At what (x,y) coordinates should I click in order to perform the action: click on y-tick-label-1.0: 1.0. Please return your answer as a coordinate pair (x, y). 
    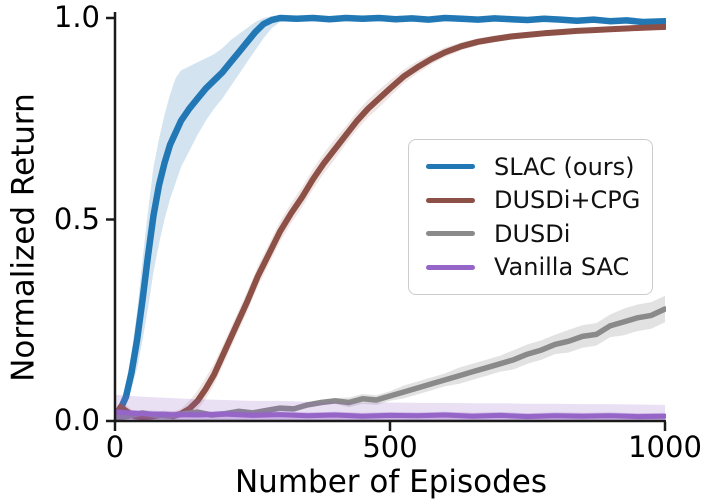
    Looking at the image, I should click on (76, 17).